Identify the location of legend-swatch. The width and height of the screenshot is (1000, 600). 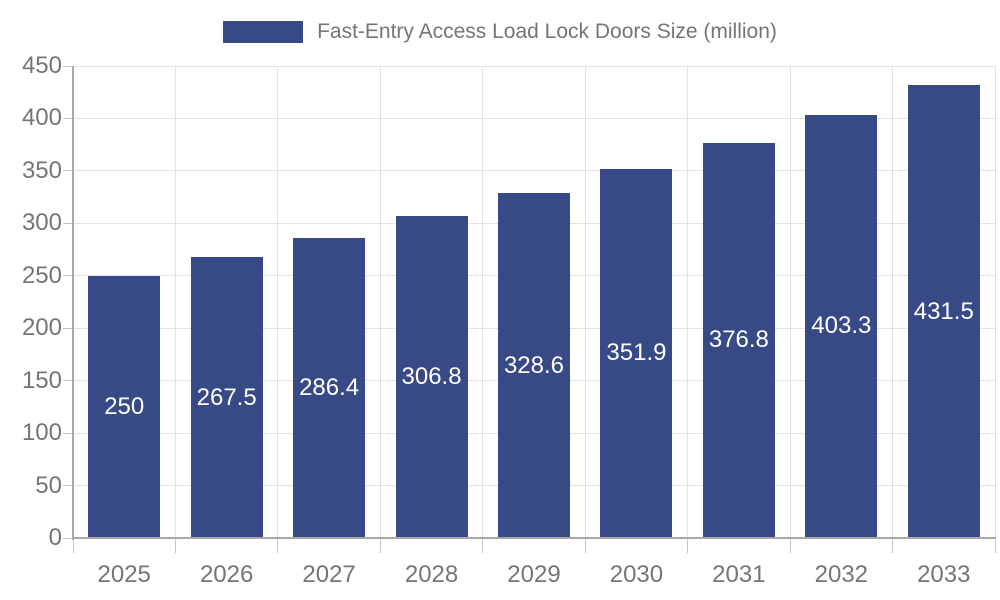
(263, 32).